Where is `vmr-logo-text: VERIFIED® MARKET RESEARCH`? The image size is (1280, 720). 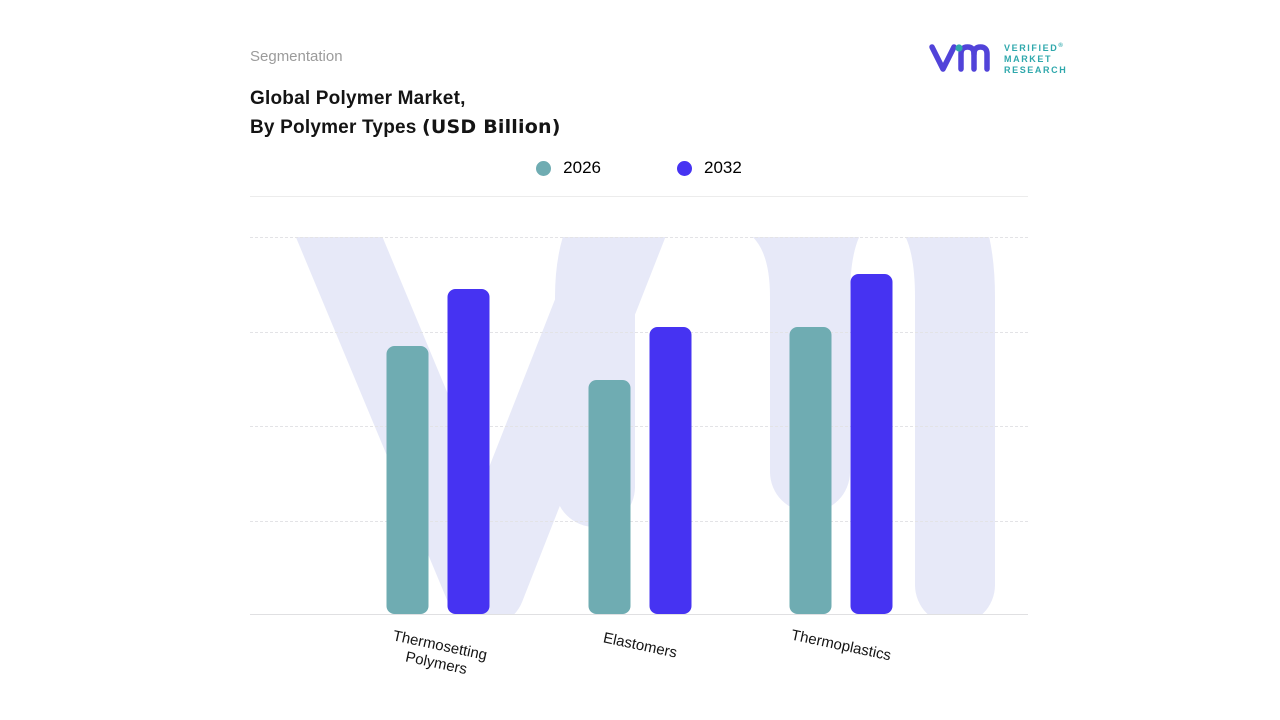
vmr-logo-text: VERIFIED® MARKET RESEARCH is located at coordinates (1035, 58).